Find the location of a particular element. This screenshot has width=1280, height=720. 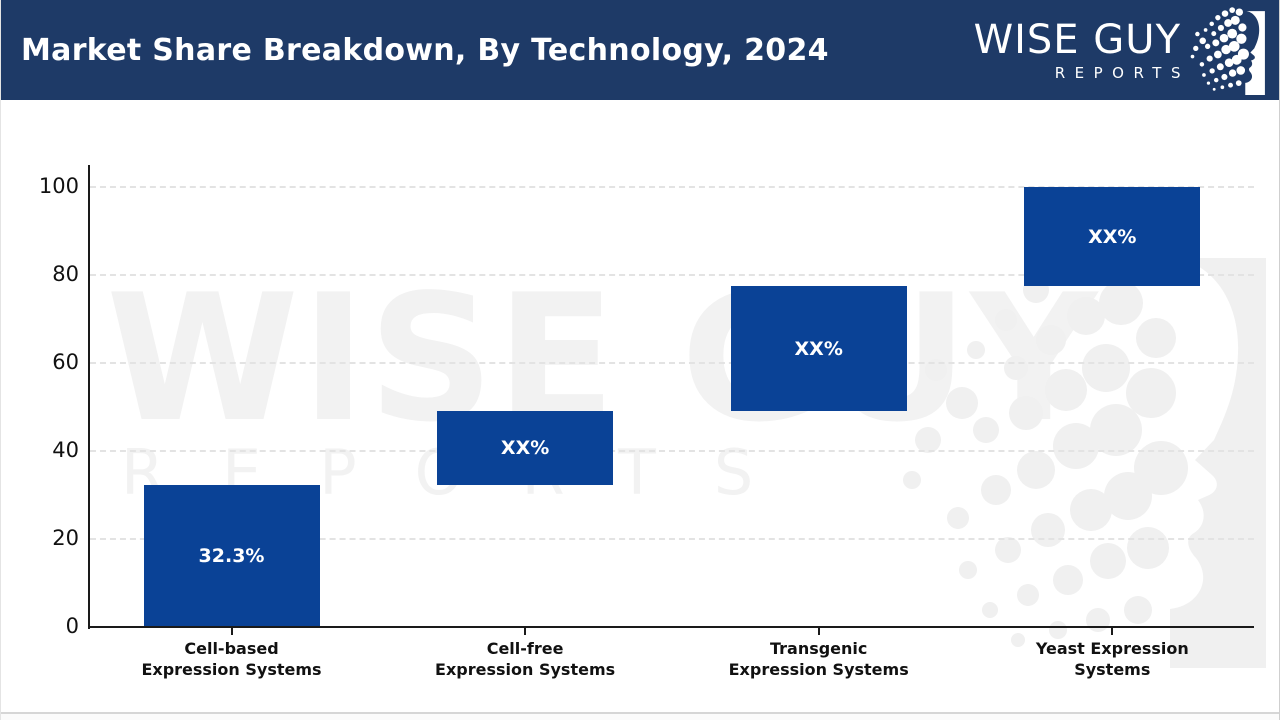

category-label: Transgenic Expression Systems is located at coordinates (819, 659).